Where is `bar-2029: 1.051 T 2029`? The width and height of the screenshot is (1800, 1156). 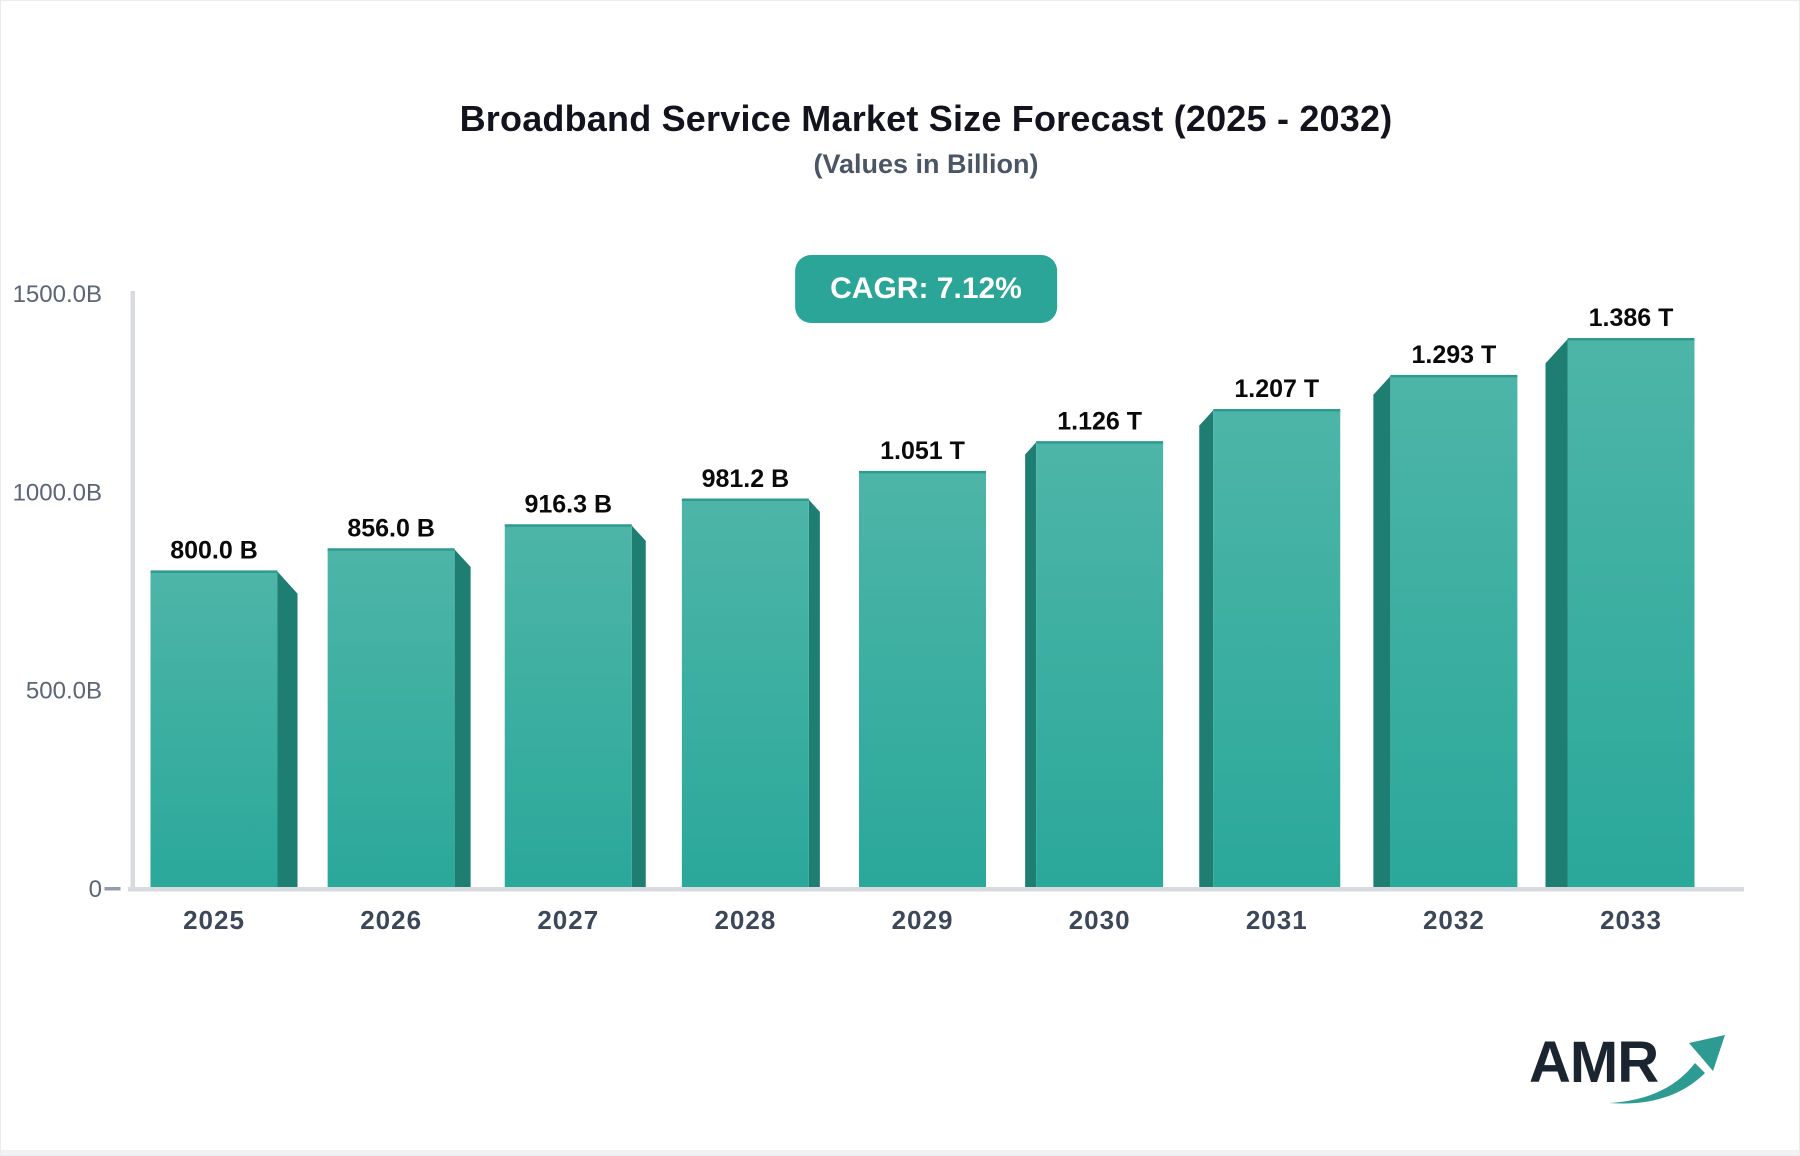
bar-2029: 1.051 T 2029 is located at coordinates (922, 686).